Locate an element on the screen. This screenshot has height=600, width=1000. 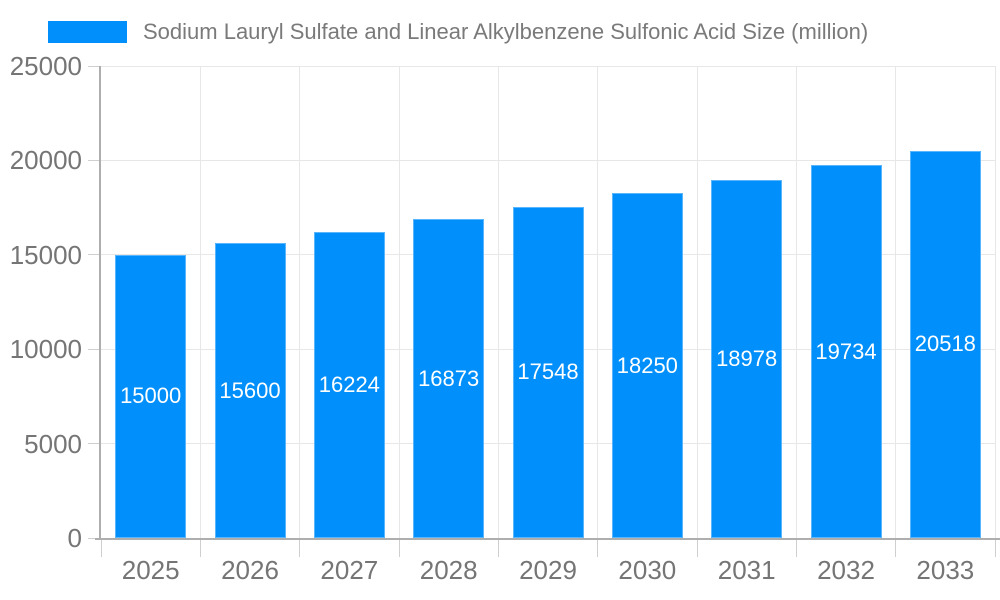
y-axis-label: 20000 is located at coordinates (45, 160).